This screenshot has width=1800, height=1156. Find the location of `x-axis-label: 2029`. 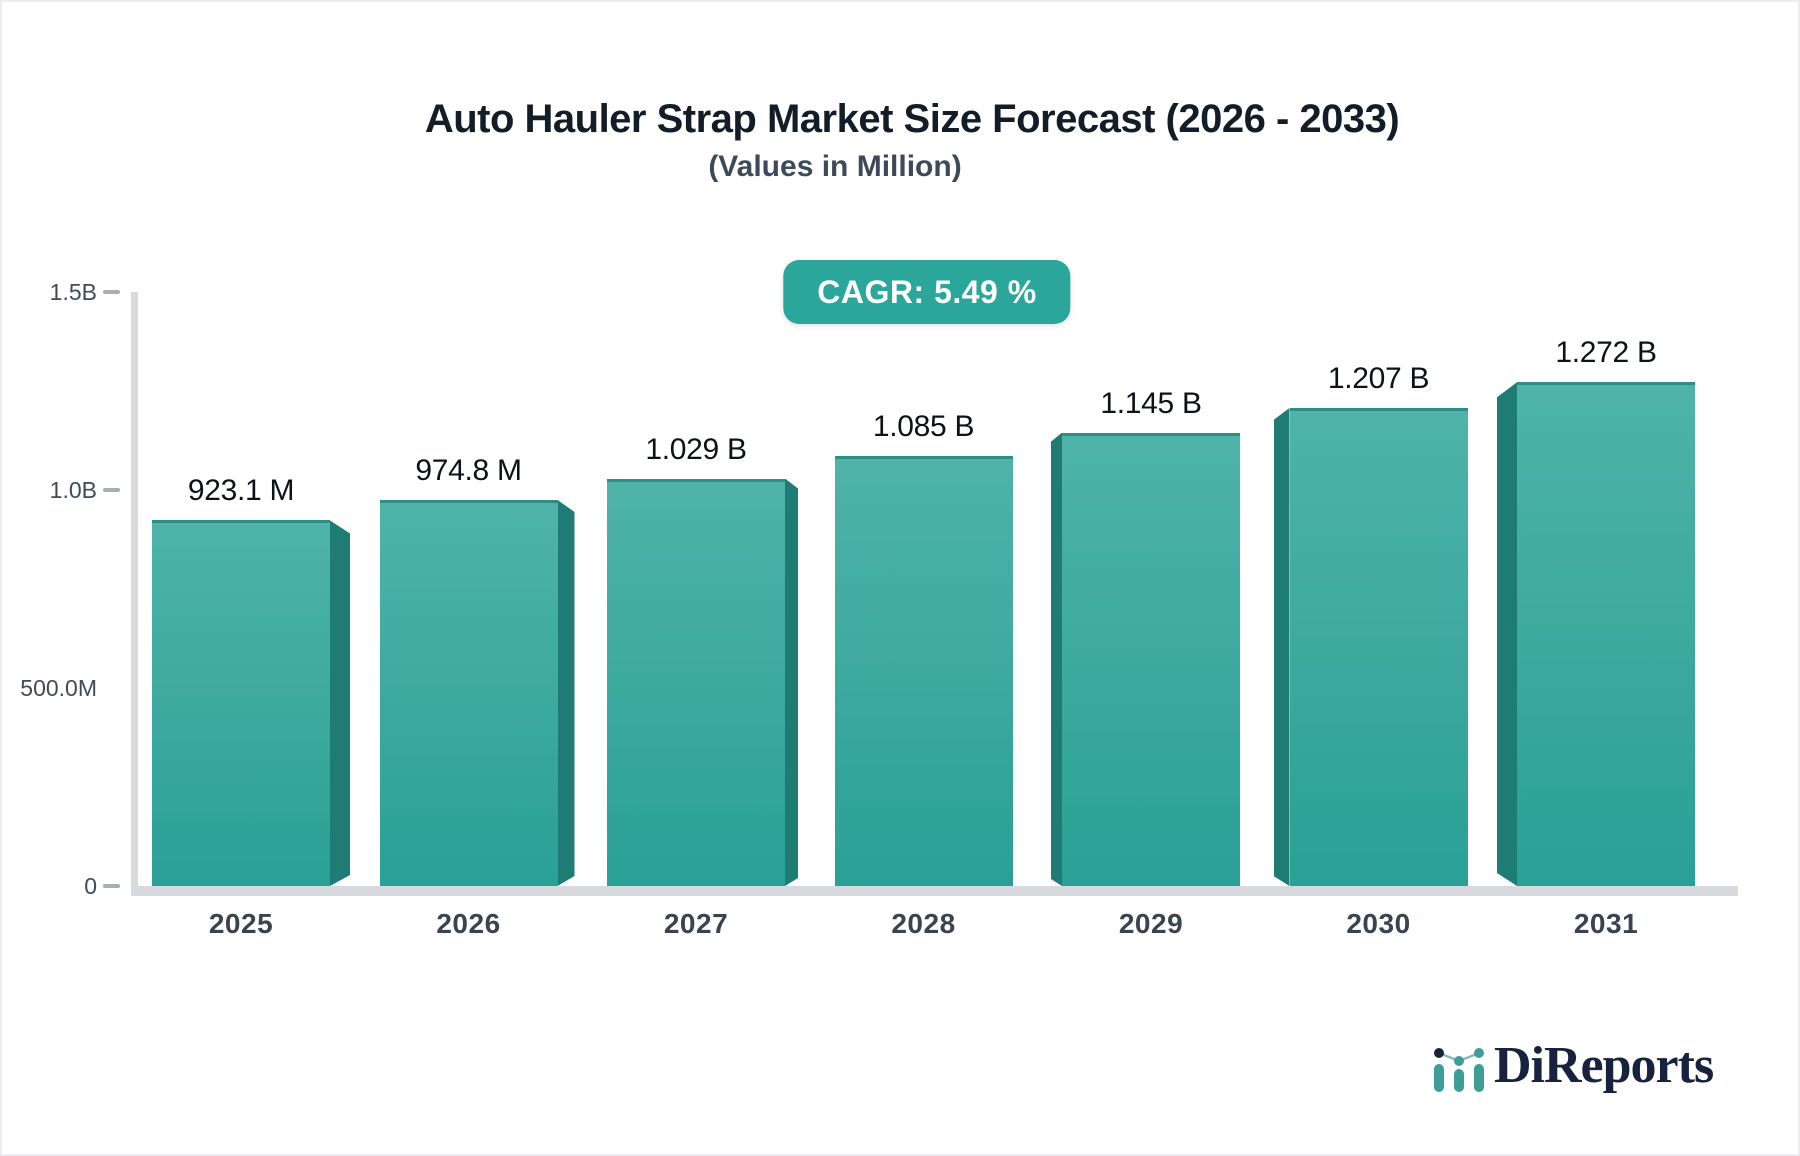

x-axis-label: 2029 is located at coordinates (1151, 923).